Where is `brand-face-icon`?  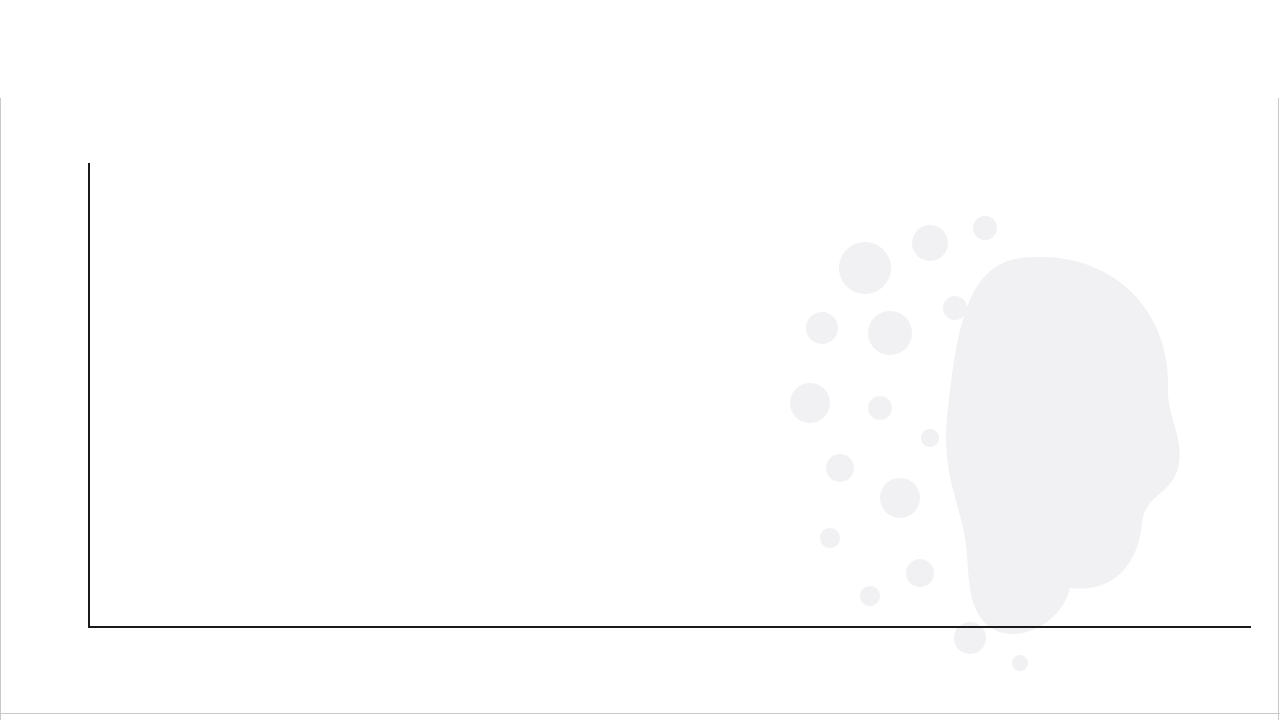
brand-face-icon is located at coordinates (1227, 54).